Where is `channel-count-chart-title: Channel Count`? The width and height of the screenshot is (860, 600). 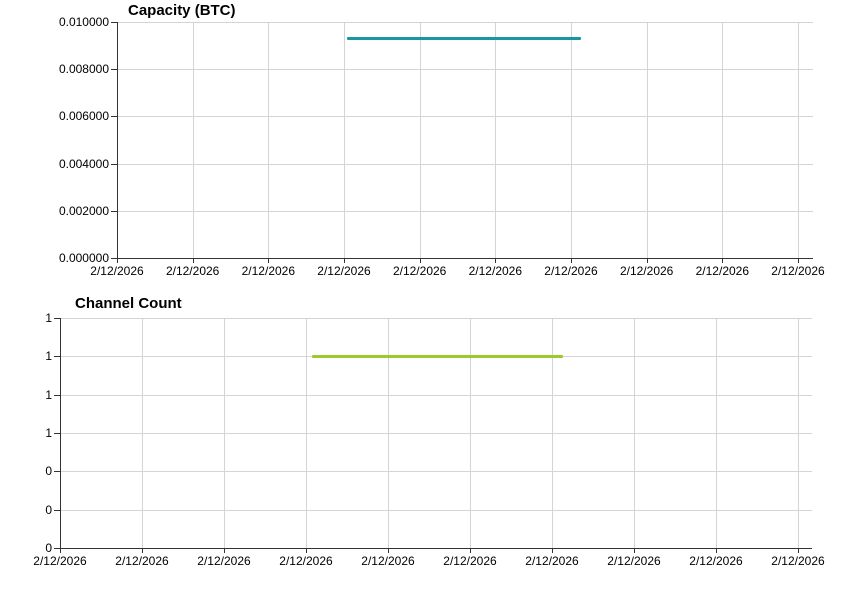 channel-count-chart-title: Channel Count is located at coordinates (128, 303).